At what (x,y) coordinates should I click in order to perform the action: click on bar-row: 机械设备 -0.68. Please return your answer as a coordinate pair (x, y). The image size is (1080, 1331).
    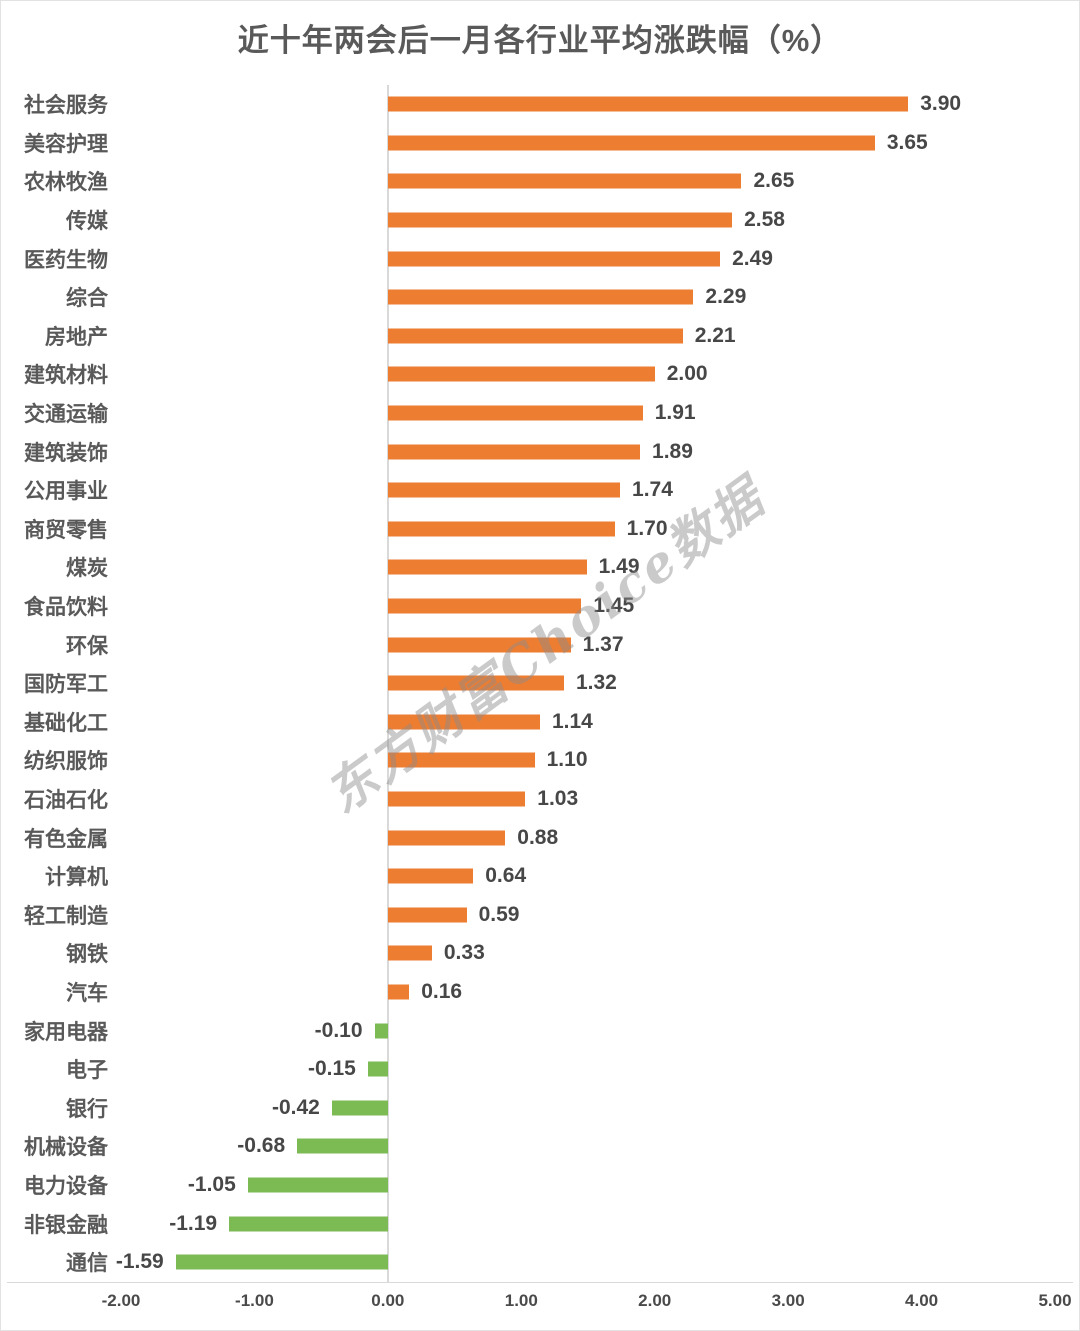
    Looking at the image, I should click on (540, 1146).